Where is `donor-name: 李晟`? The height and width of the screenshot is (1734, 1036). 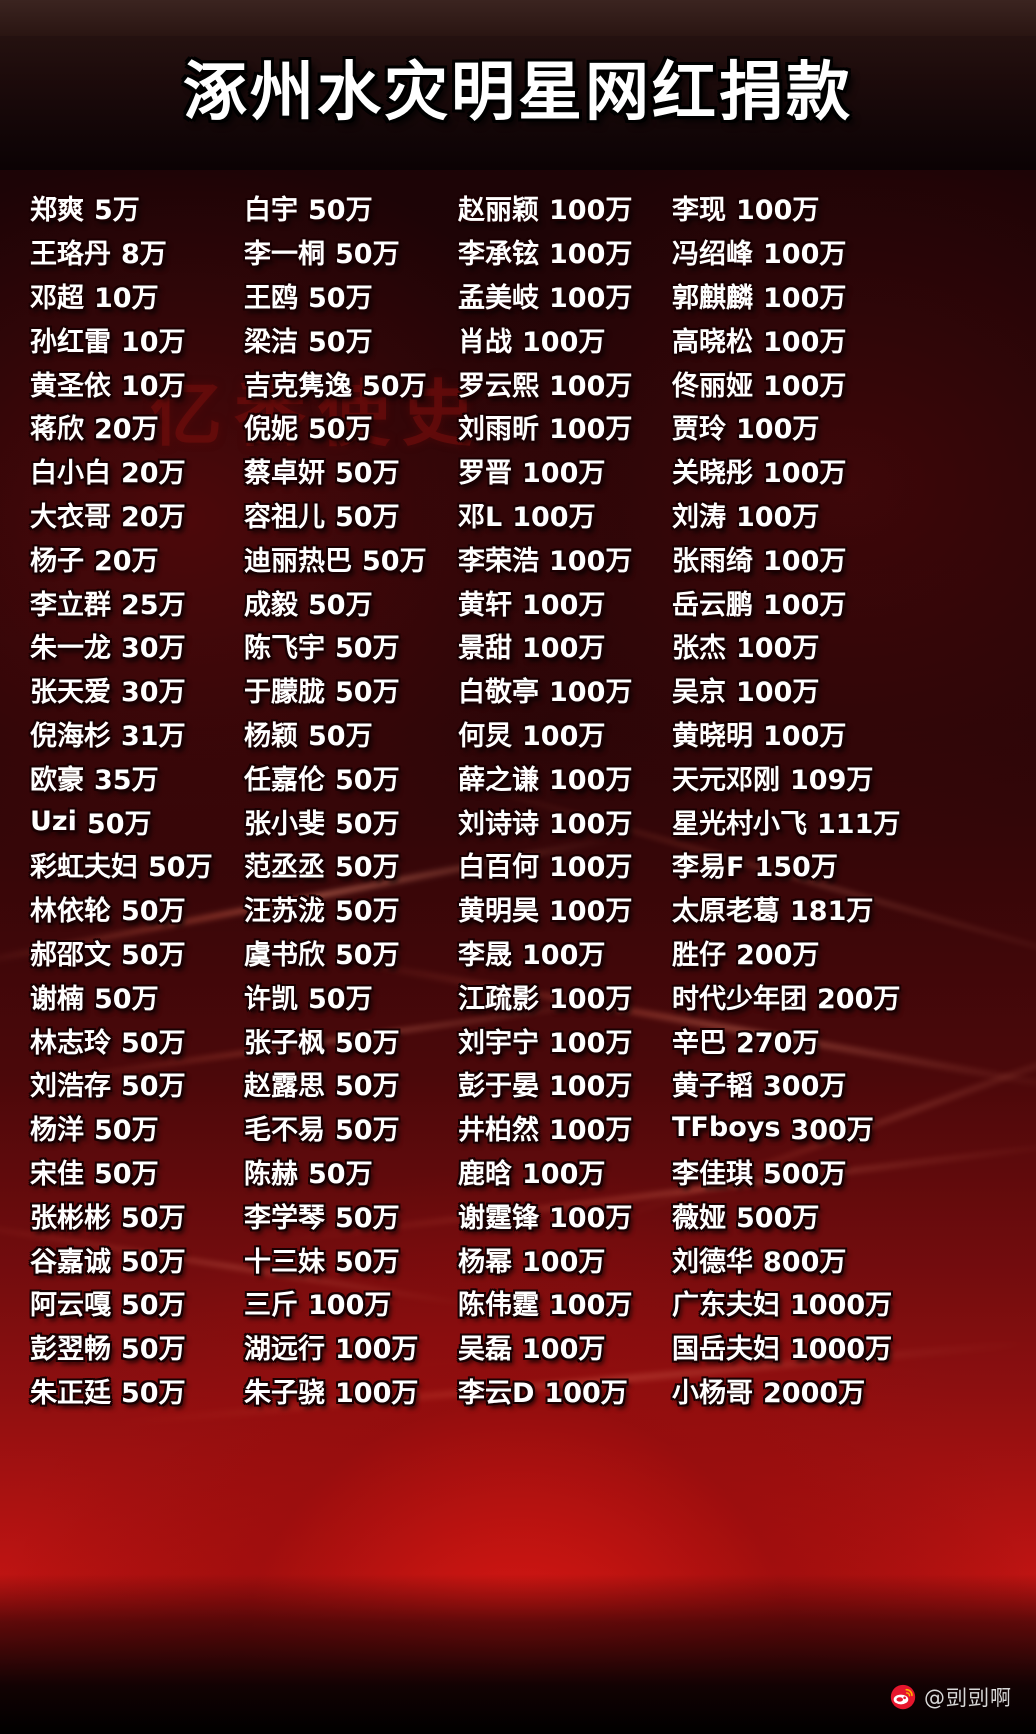 donor-name: 李晟 is located at coordinates (485, 955).